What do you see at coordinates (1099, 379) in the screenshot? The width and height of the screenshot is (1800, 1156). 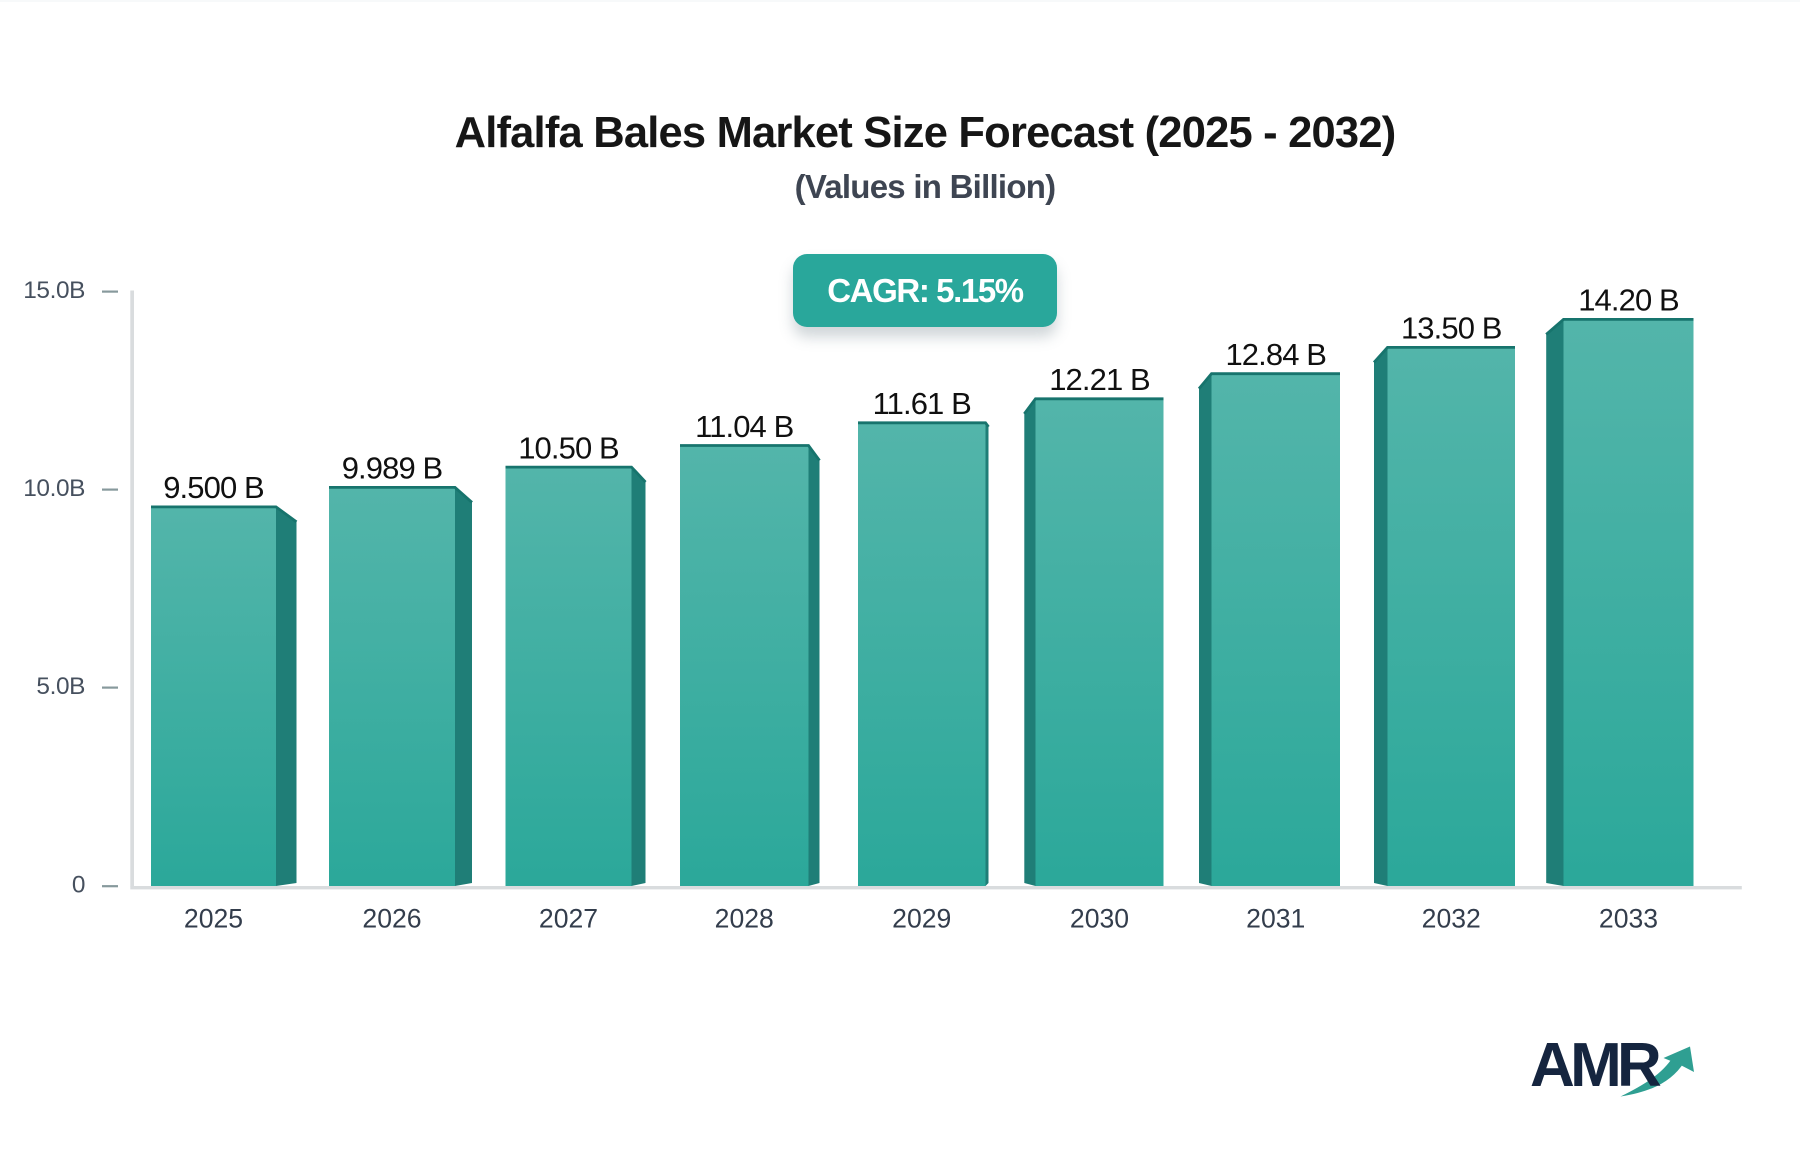 I see `svg-text: 12.21 B` at bounding box center [1099, 379].